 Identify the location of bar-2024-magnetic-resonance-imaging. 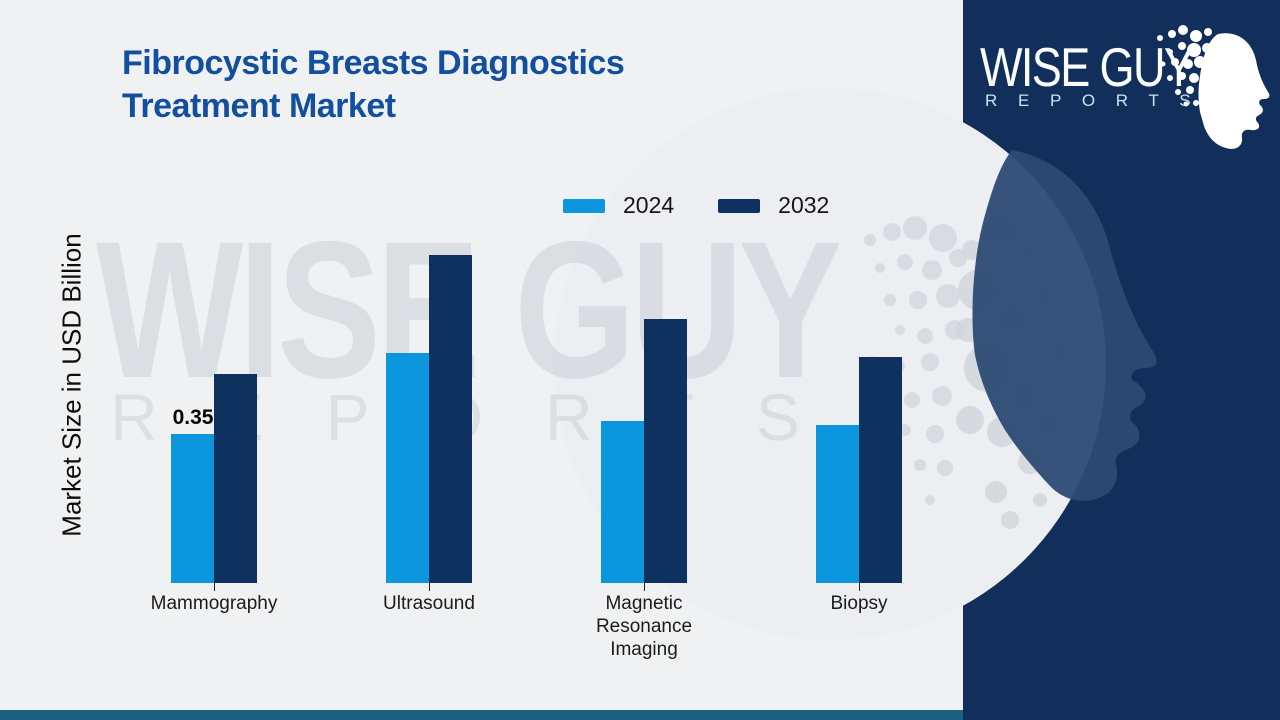
(622, 502).